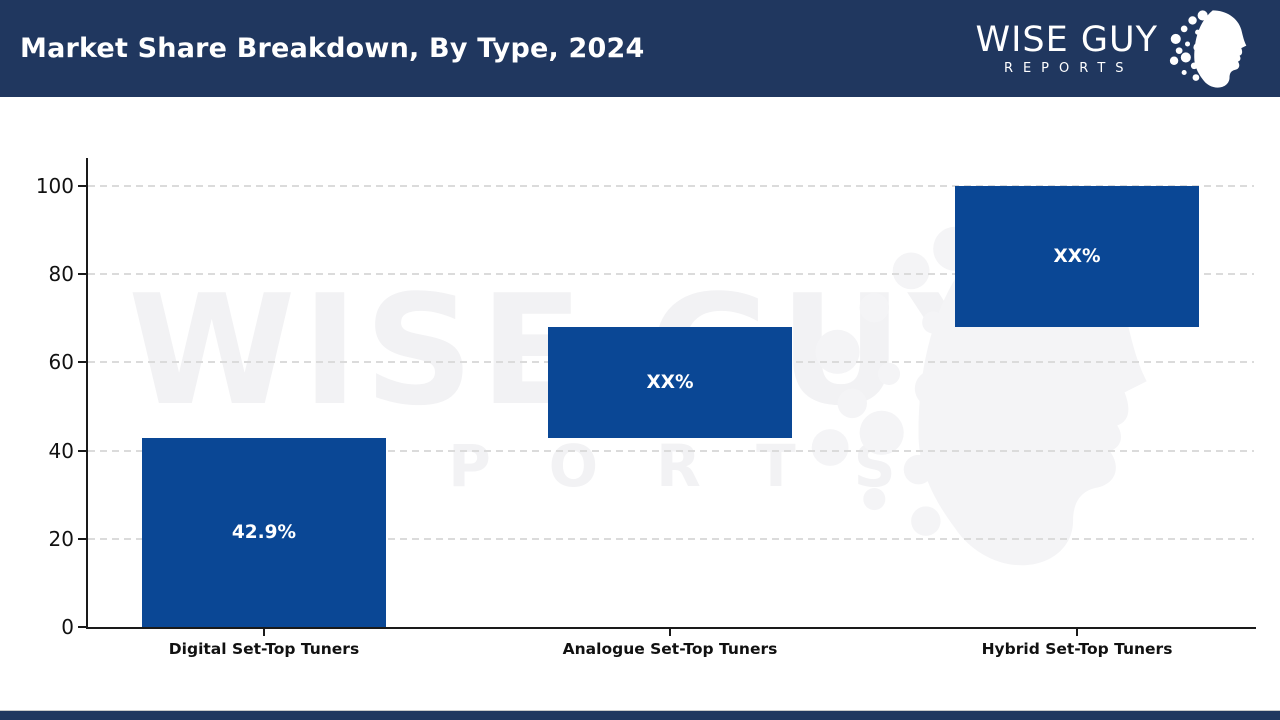  What do you see at coordinates (332, 48) in the screenshot?
I see `page-title: Market Share Breakdown, By Type, 2024` at bounding box center [332, 48].